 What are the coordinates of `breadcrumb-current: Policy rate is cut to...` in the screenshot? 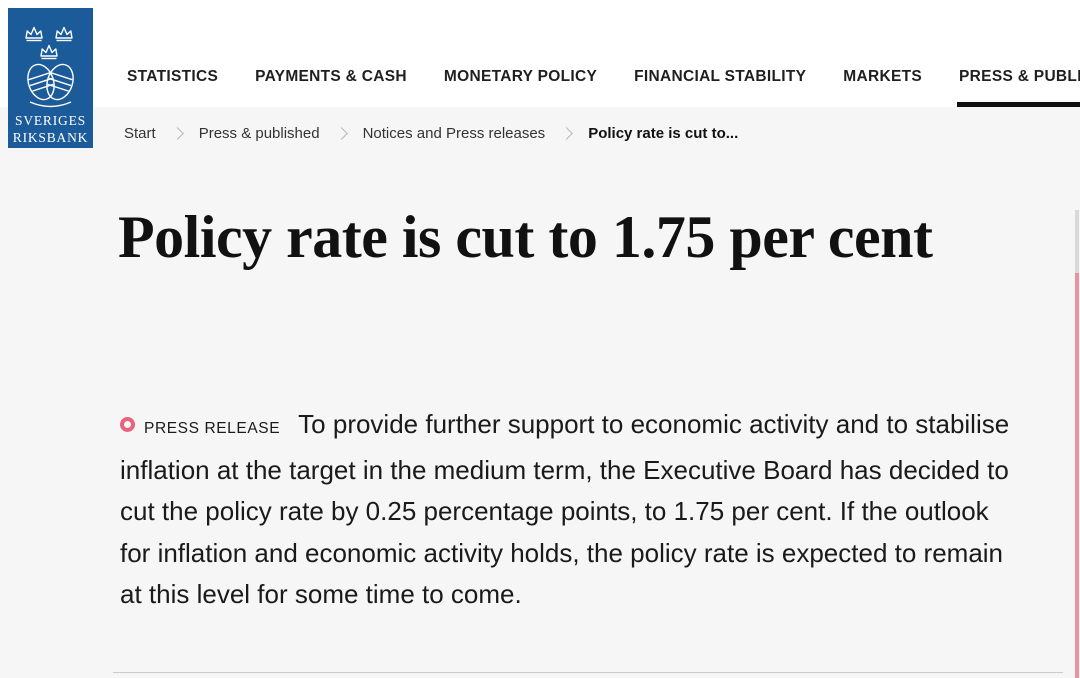 It's located at (663, 133).